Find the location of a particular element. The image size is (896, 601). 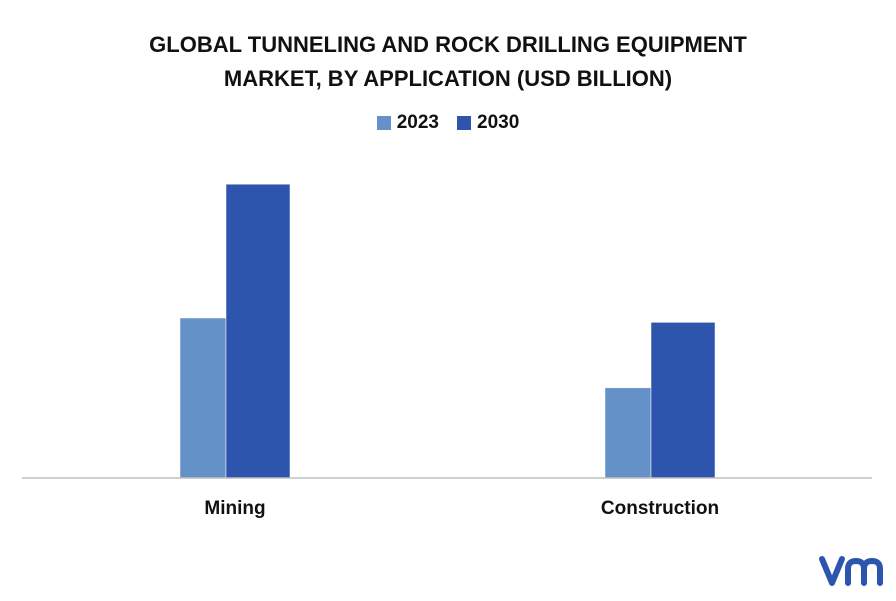

chart-title-line-2: MARKET, BY APPLICATION (USD BILLION) is located at coordinates (448, 78).